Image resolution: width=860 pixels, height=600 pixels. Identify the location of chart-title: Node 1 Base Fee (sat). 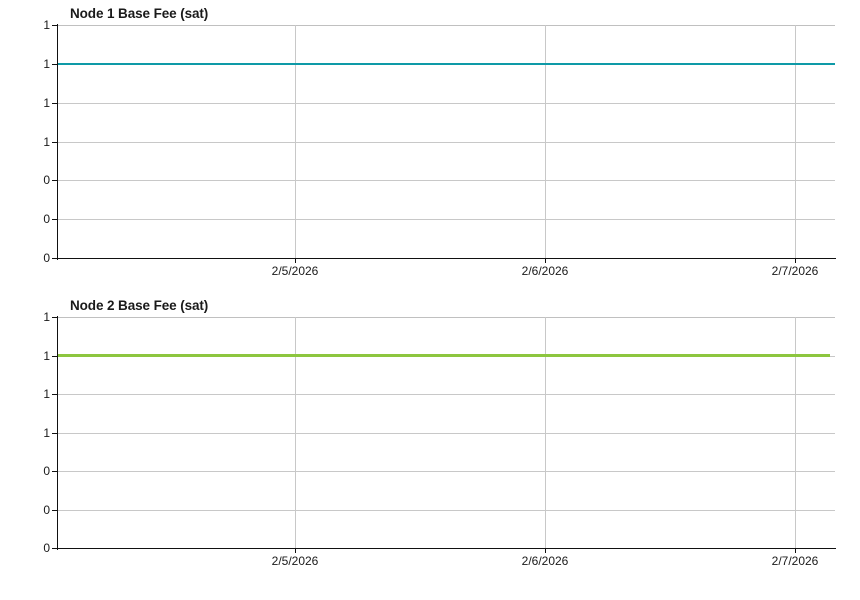
(139, 13).